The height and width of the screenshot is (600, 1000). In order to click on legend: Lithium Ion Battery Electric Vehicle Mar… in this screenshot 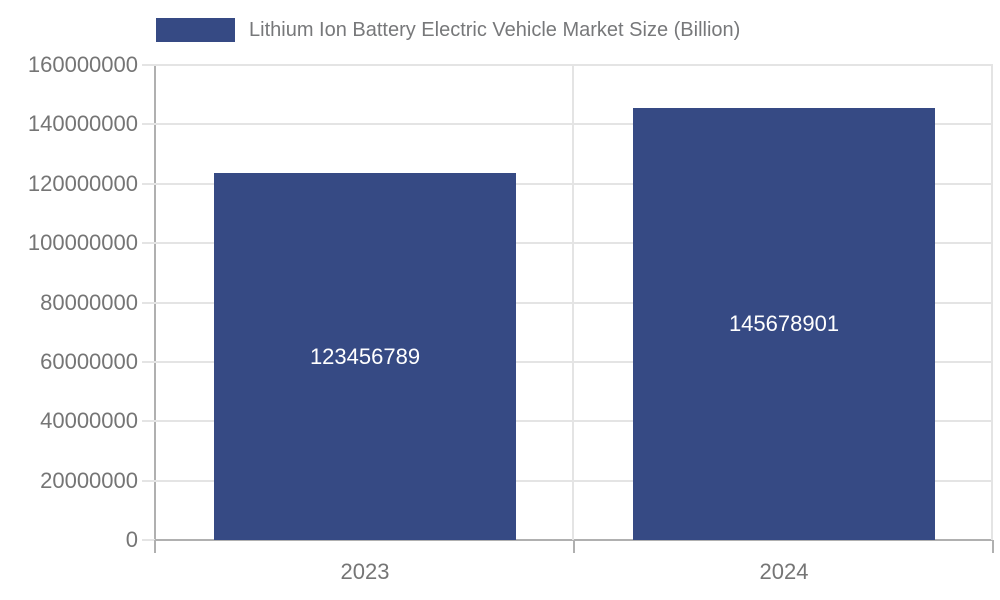, I will do `click(448, 30)`.